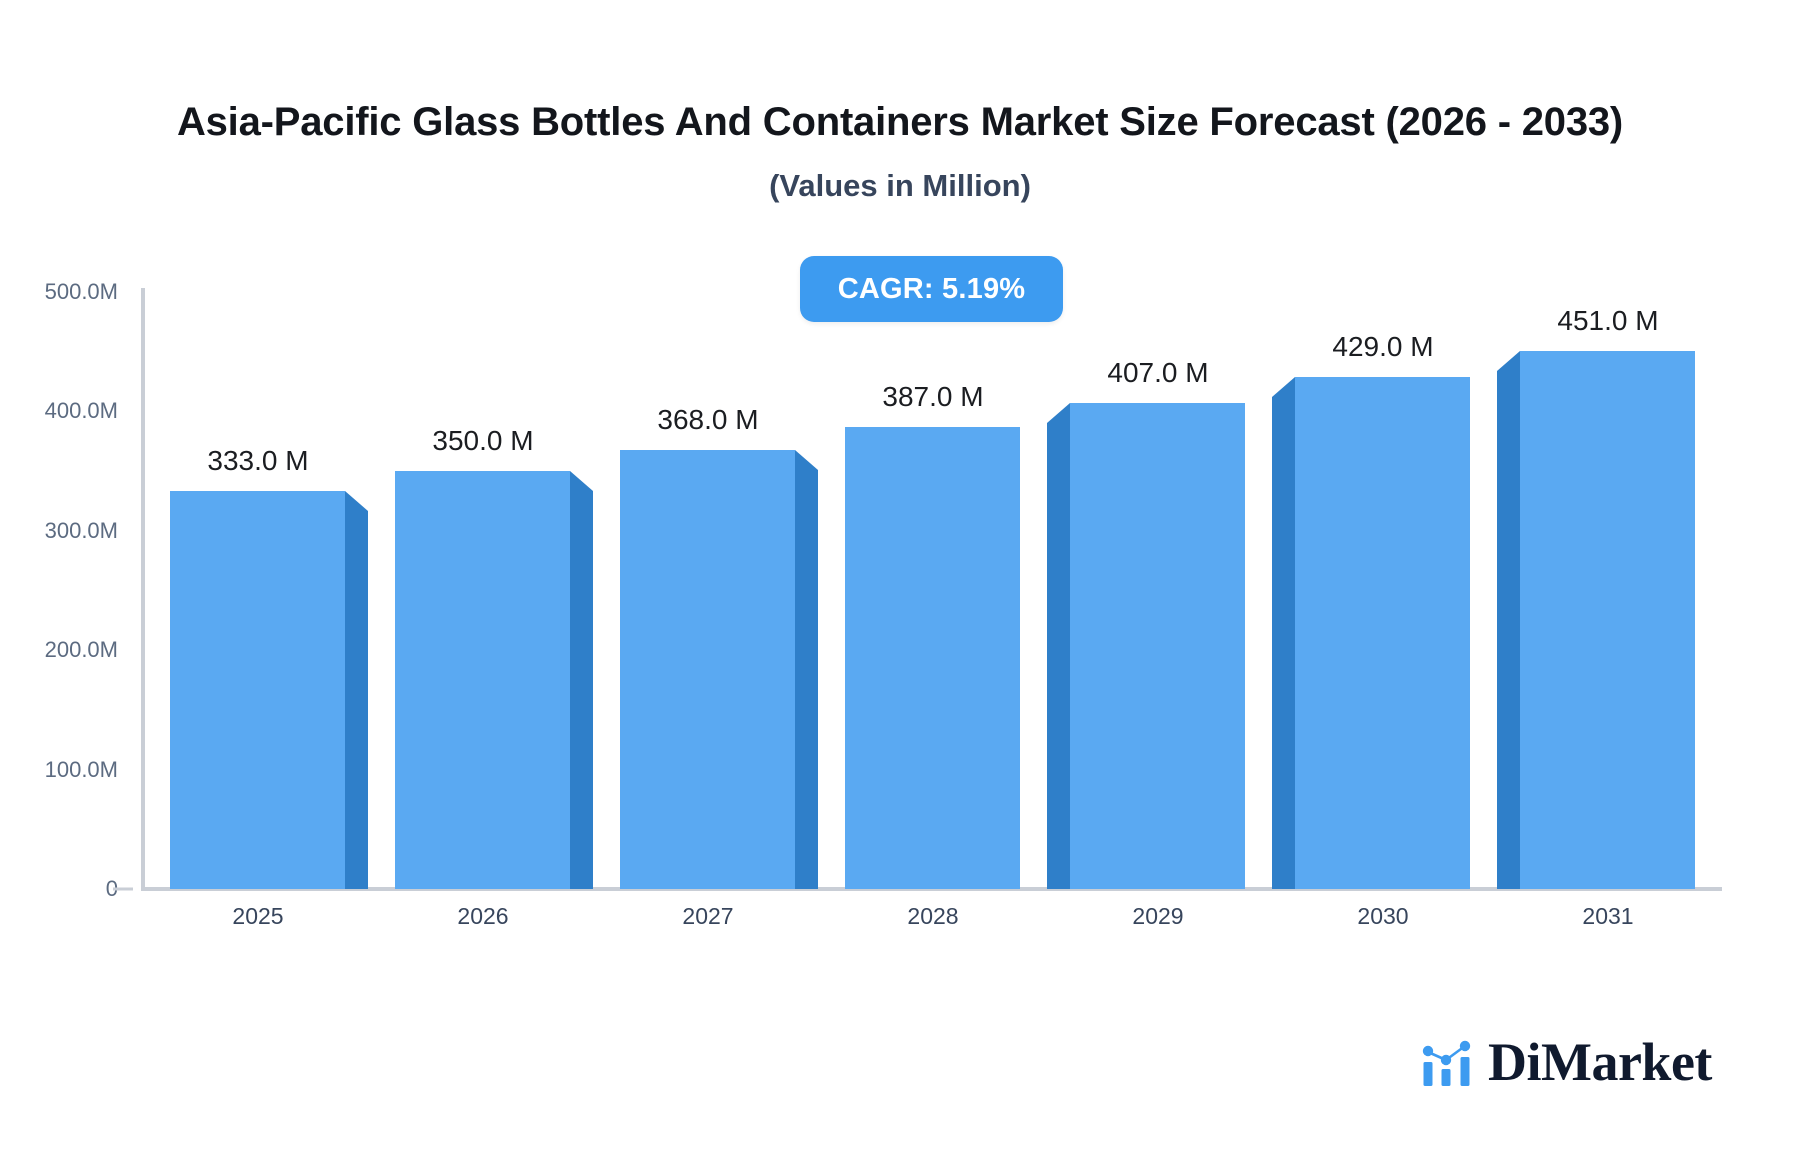  Describe the element at coordinates (1600, 1062) in the screenshot. I see `brand-name: DiMarket` at that location.